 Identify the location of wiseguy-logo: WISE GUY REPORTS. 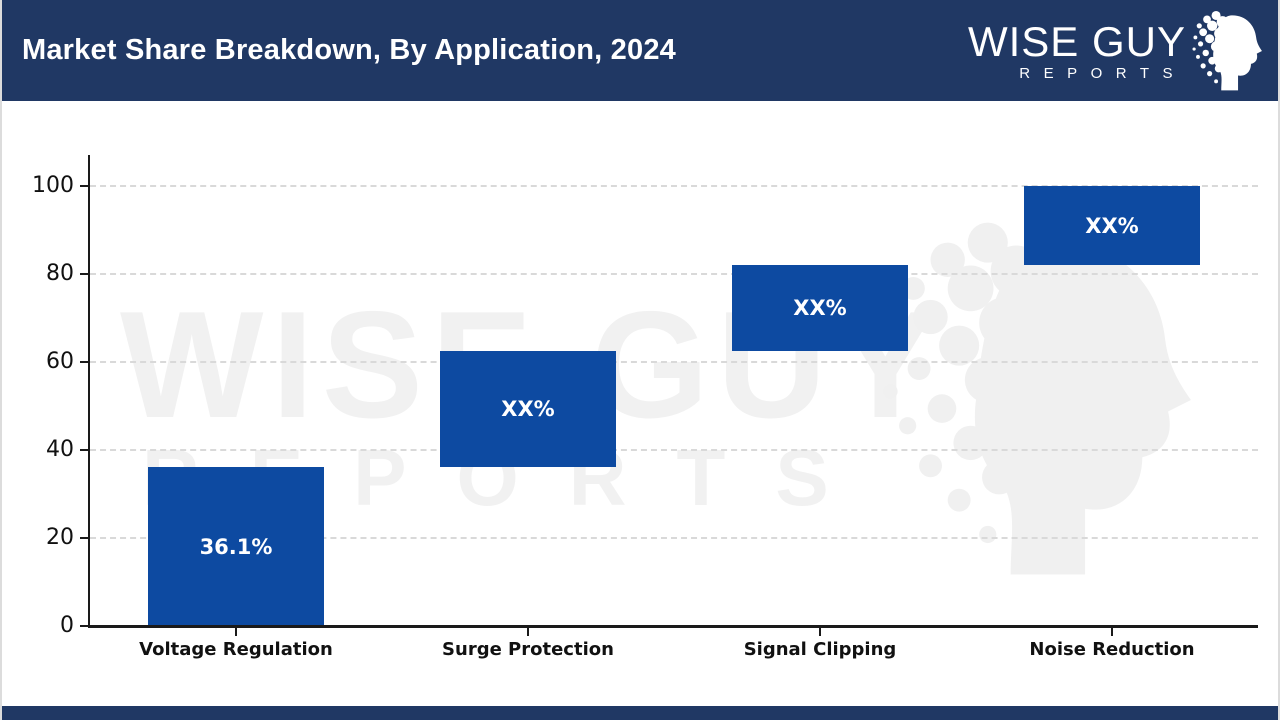
(1118, 51).